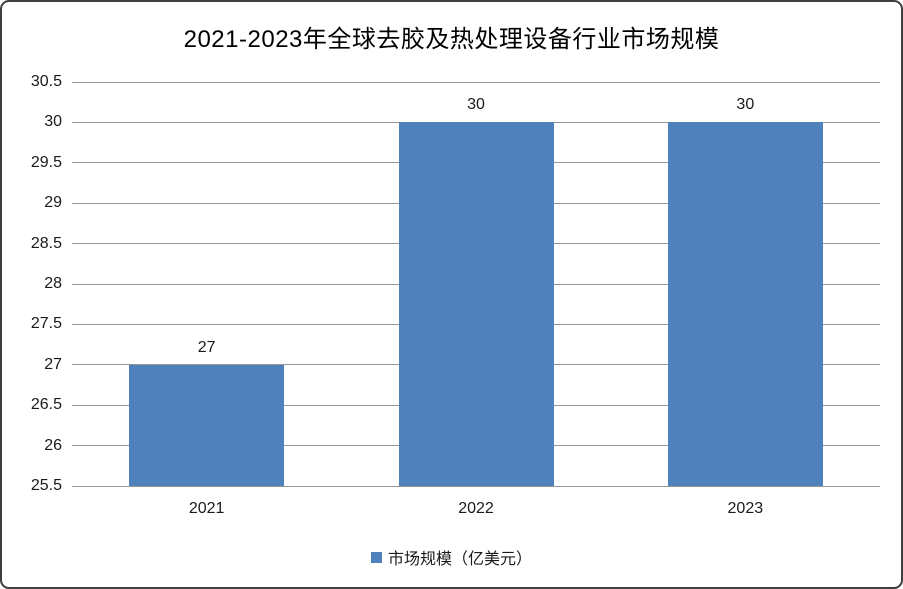 This screenshot has width=903, height=589. What do you see at coordinates (476, 508) in the screenshot?
I see `x-axis-tick-label: 2022` at bounding box center [476, 508].